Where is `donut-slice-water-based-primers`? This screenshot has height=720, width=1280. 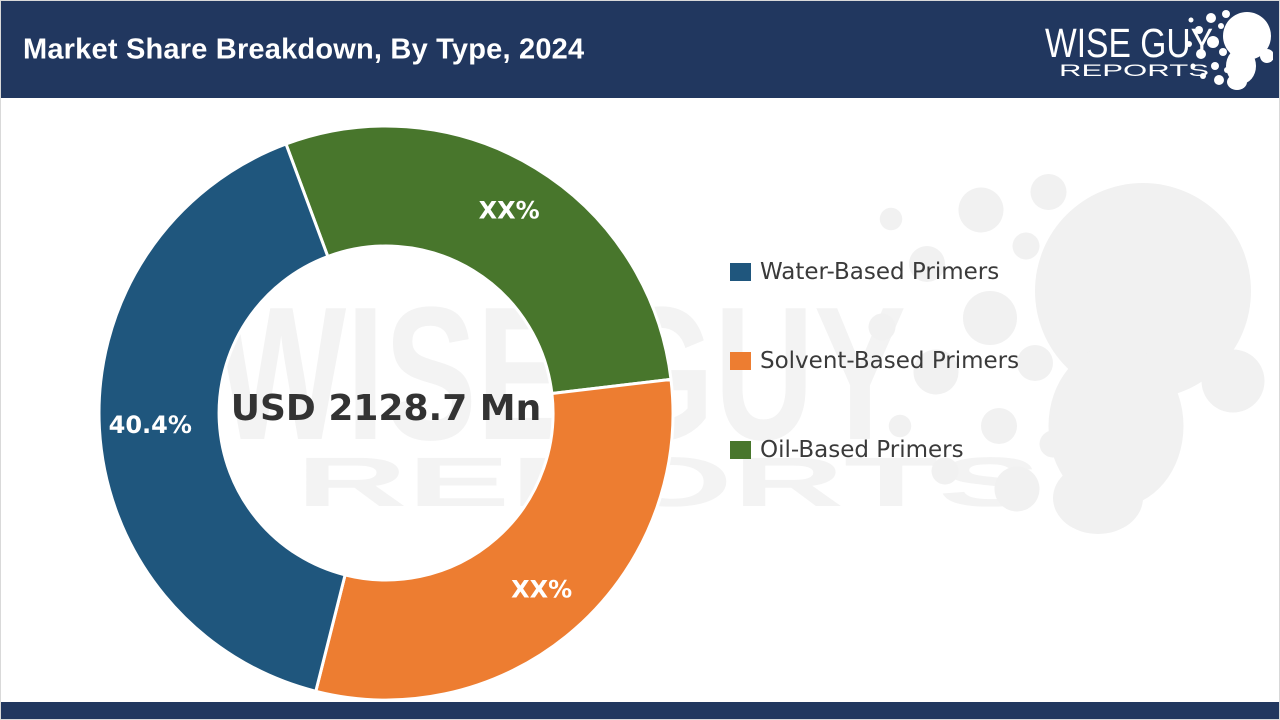 donut-slice-water-based-primers is located at coordinates (222, 417).